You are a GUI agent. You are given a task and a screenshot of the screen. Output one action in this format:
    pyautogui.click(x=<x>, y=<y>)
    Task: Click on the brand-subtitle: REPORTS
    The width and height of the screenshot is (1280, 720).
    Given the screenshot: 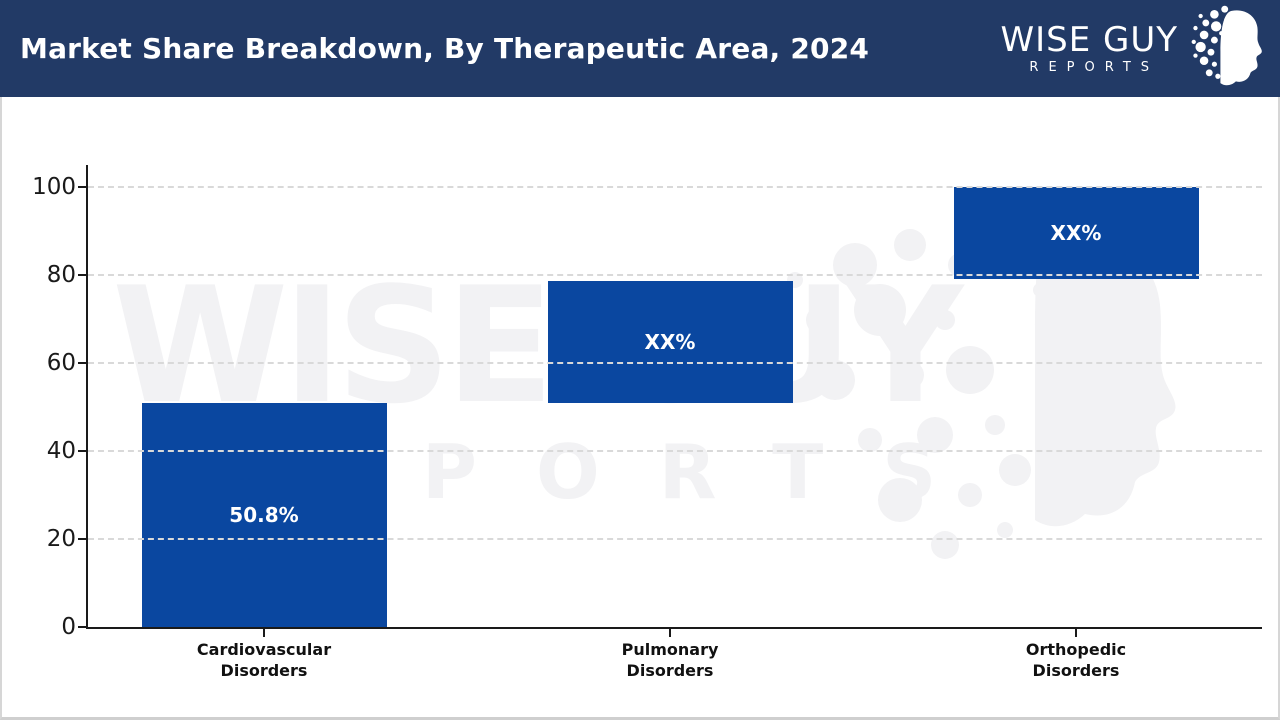 What is the action you would take?
    pyautogui.click(x=1094, y=67)
    